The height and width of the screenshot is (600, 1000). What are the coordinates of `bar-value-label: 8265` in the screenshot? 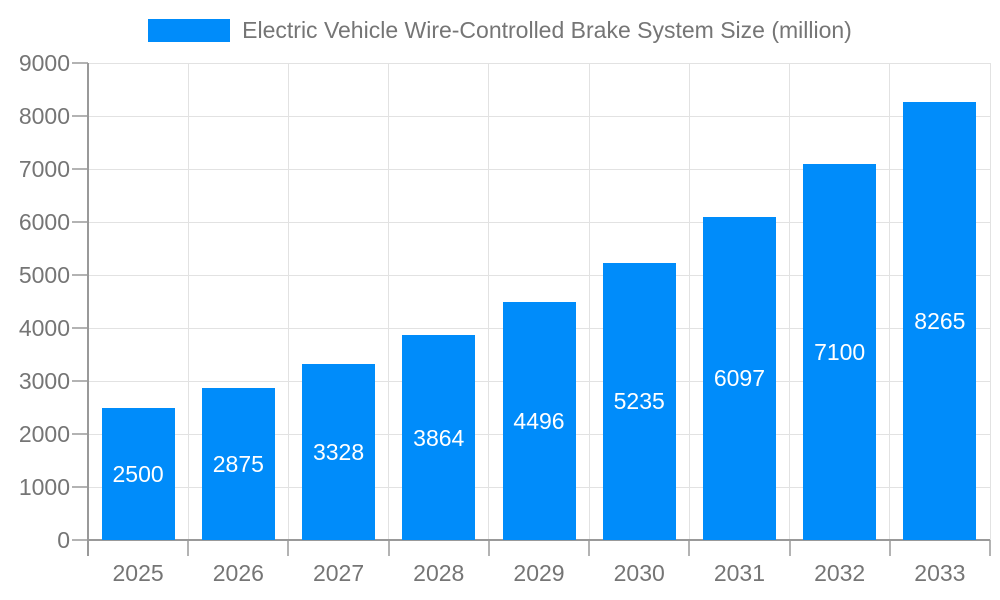 It's located at (940, 320).